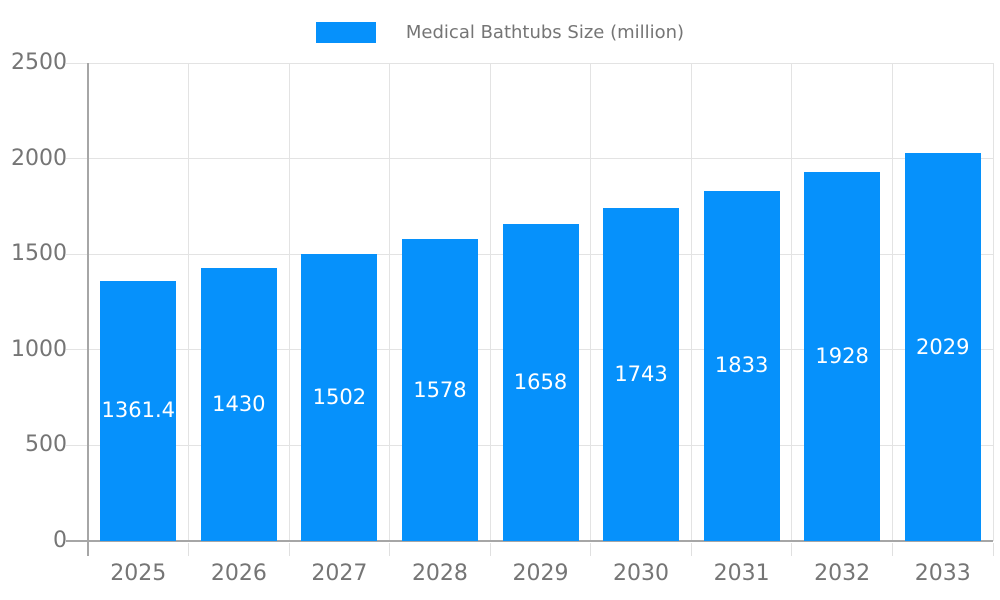 The width and height of the screenshot is (1000, 600). I want to click on x-tick-label: 2033, so click(942, 573).